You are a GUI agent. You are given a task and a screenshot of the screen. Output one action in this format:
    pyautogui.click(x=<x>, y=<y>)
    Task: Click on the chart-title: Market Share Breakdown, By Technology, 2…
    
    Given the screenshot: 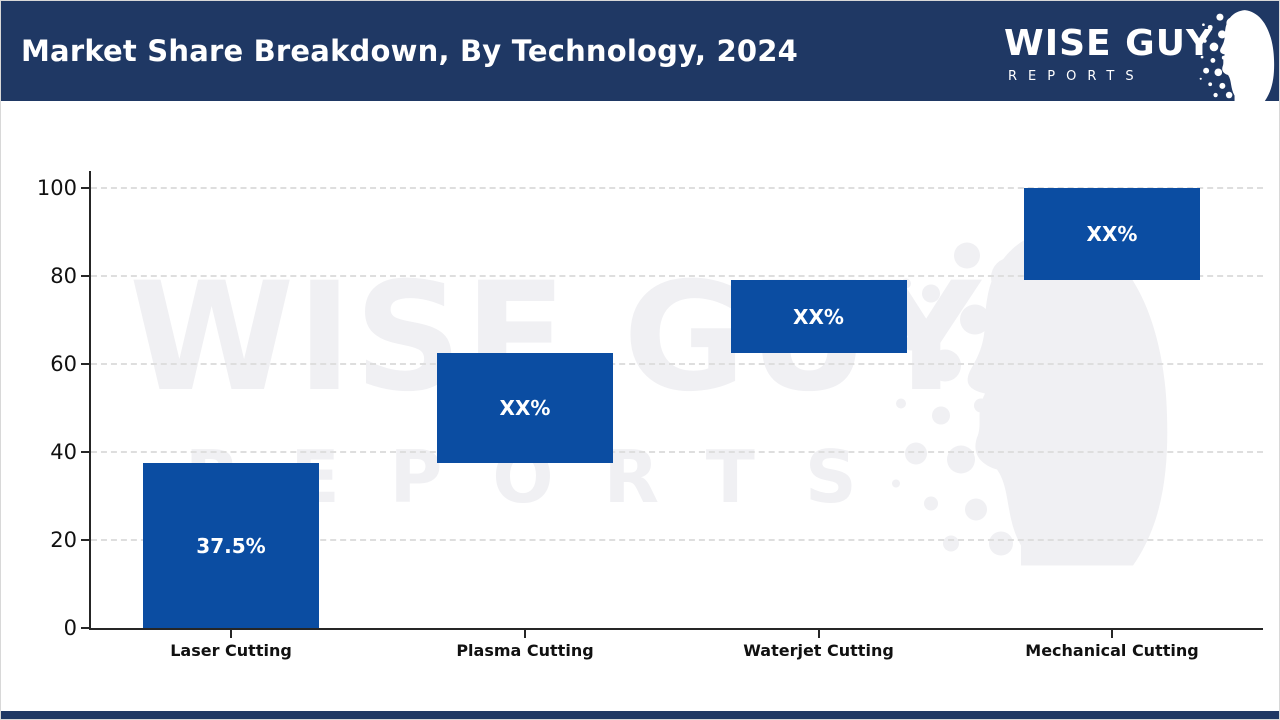 What is the action you would take?
    pyautogui.click(x=410, y=51)
    